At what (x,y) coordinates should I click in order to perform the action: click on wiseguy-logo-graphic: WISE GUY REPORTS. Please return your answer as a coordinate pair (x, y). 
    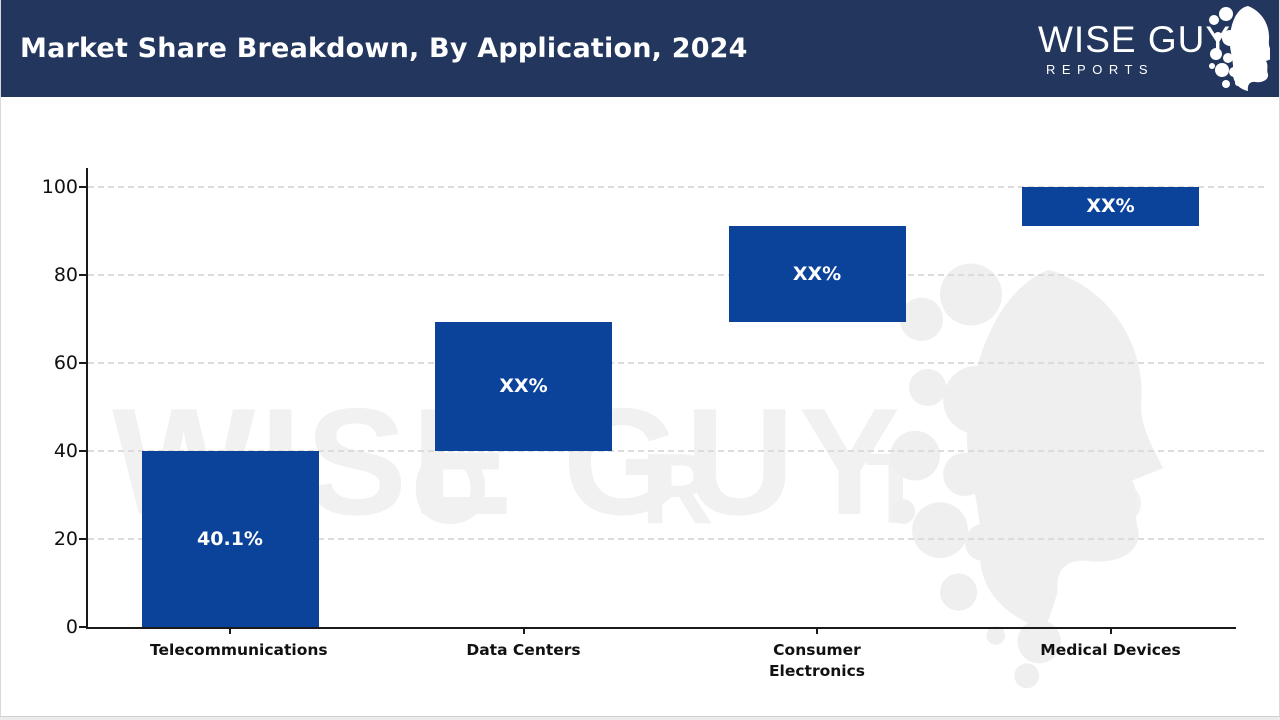
    Looking at the image, I should click on (1156, 48).